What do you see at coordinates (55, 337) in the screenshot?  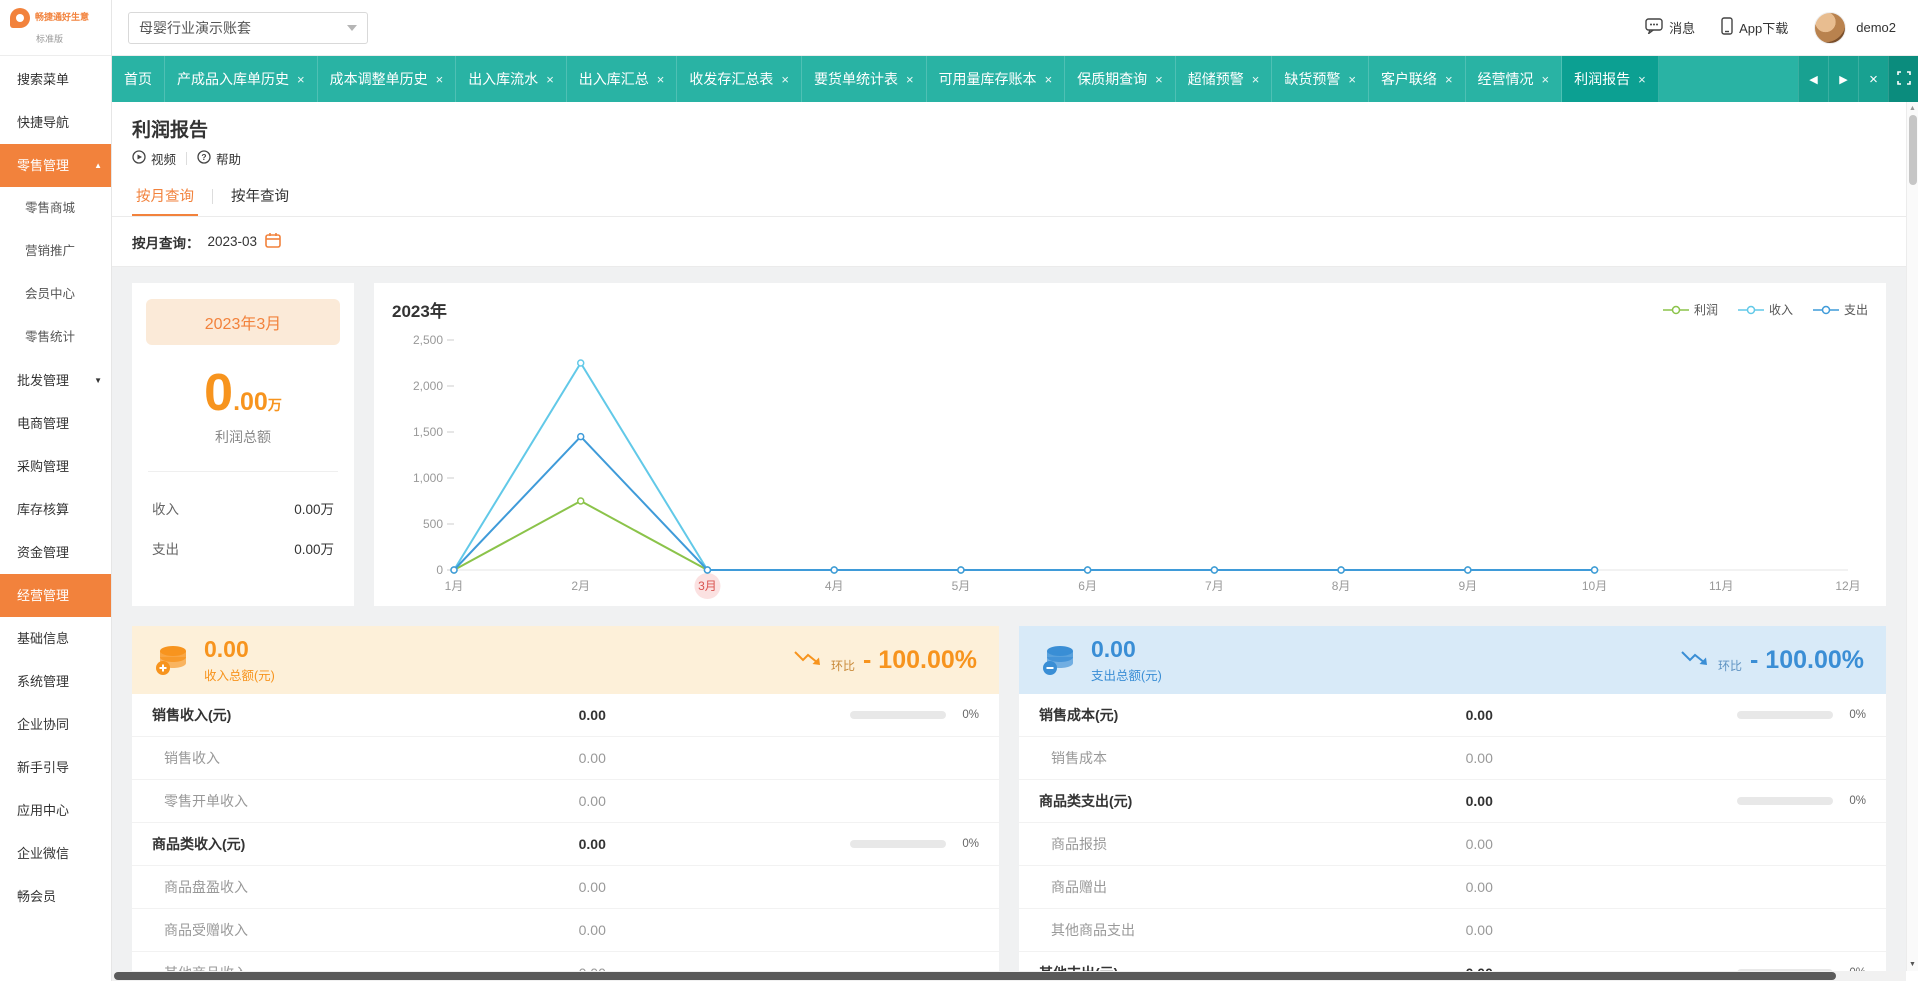 I see `sidebar-item-6: 零售统计` at bounding box center [55, 337].